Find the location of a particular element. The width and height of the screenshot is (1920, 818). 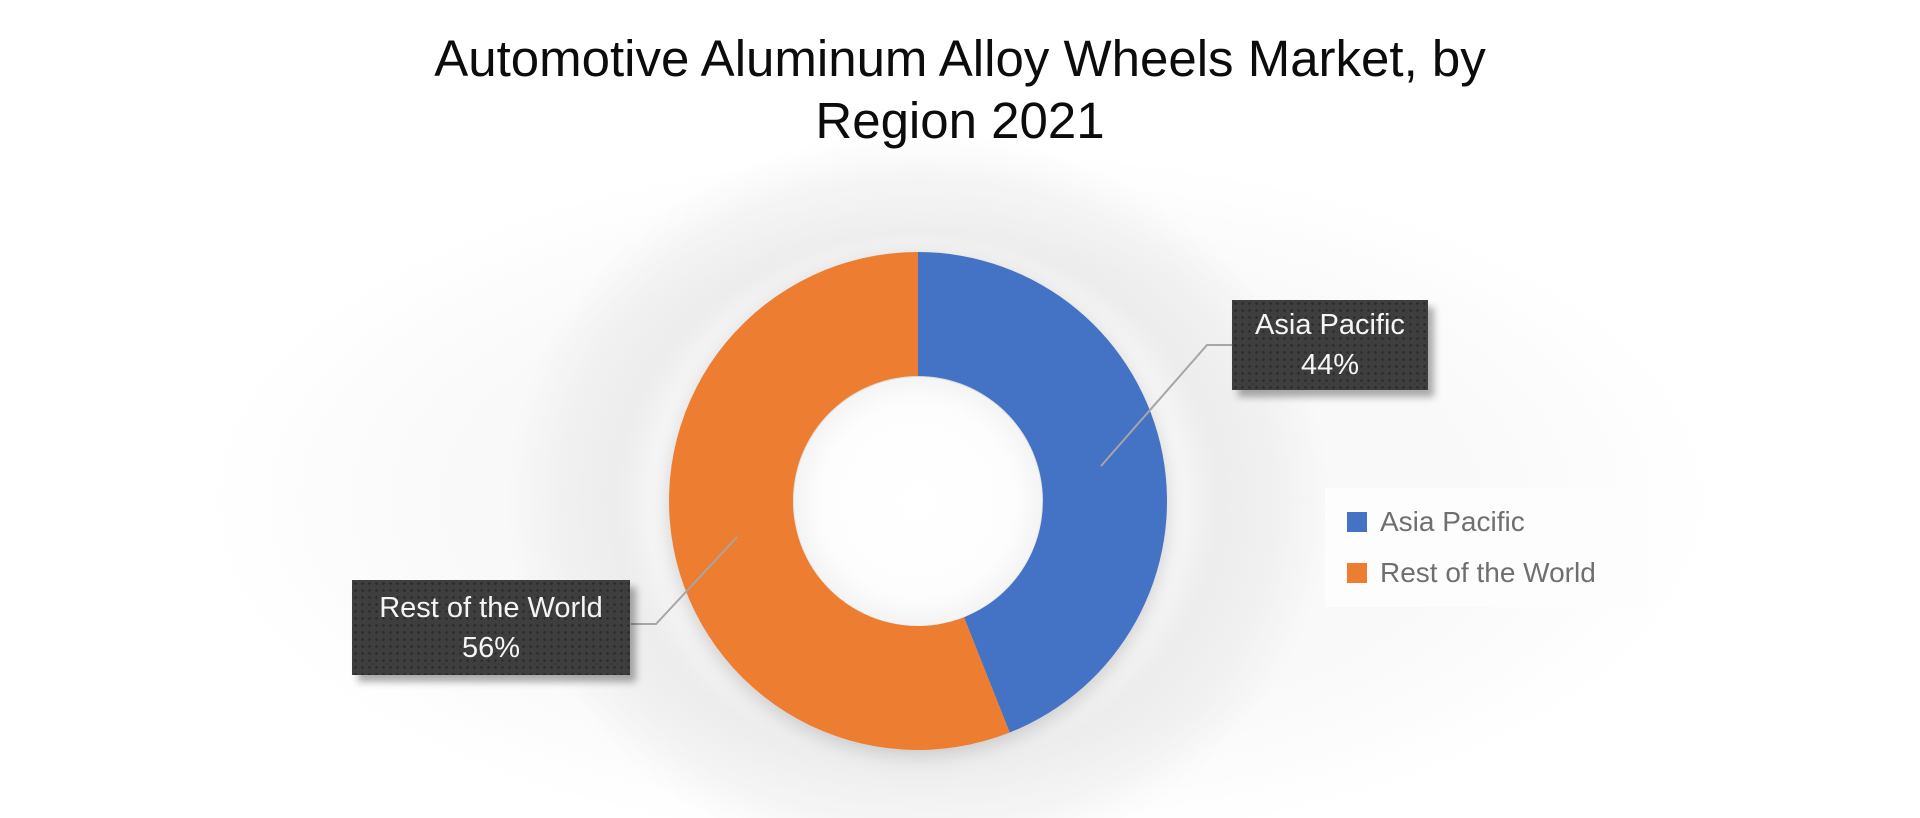

donut-hole is located at coordinates (918, 501).